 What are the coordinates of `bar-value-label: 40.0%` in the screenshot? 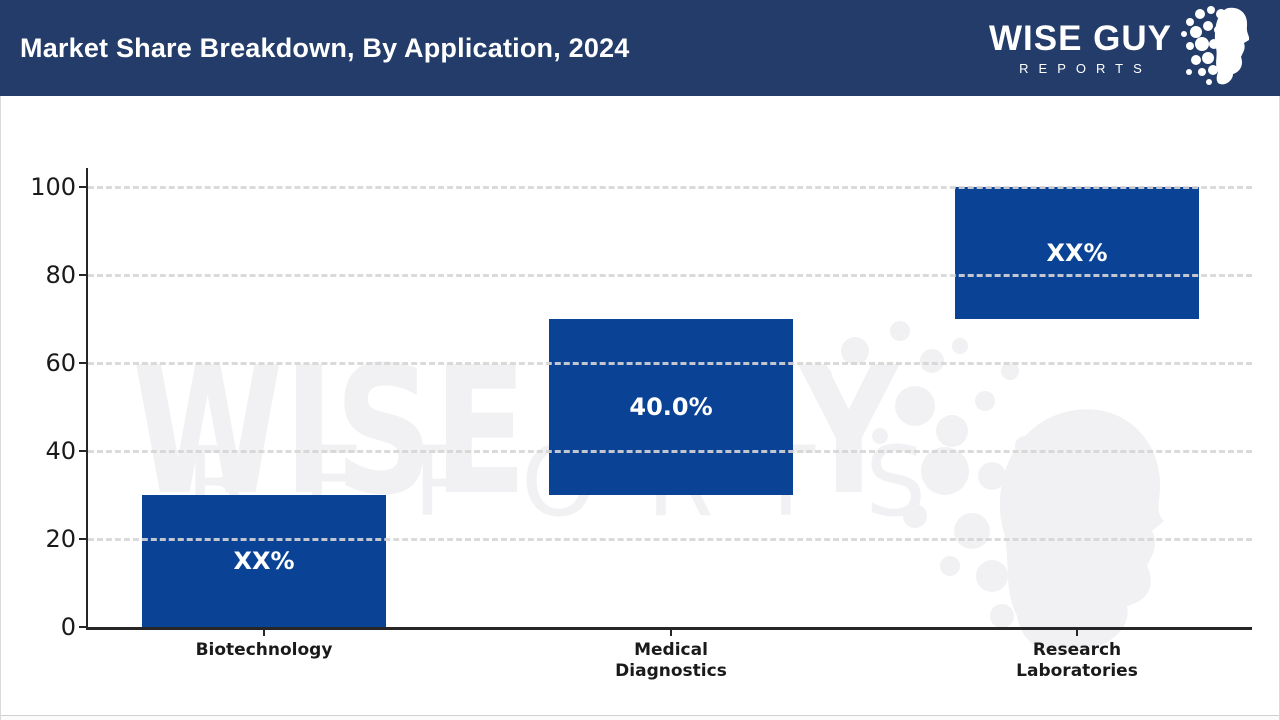 It's located at (671, 407).